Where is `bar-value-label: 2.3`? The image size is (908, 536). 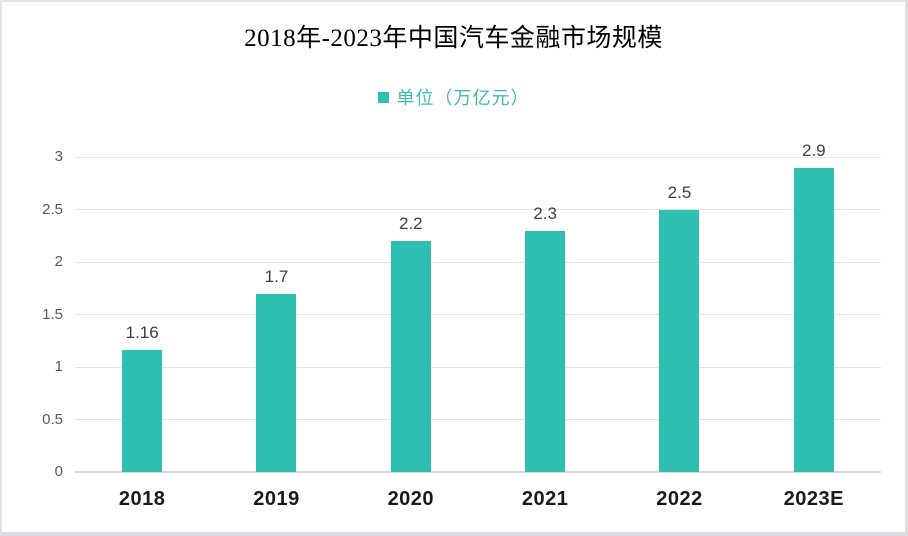 bar-value-label: 2.3 is located at coordinates (545, 213).